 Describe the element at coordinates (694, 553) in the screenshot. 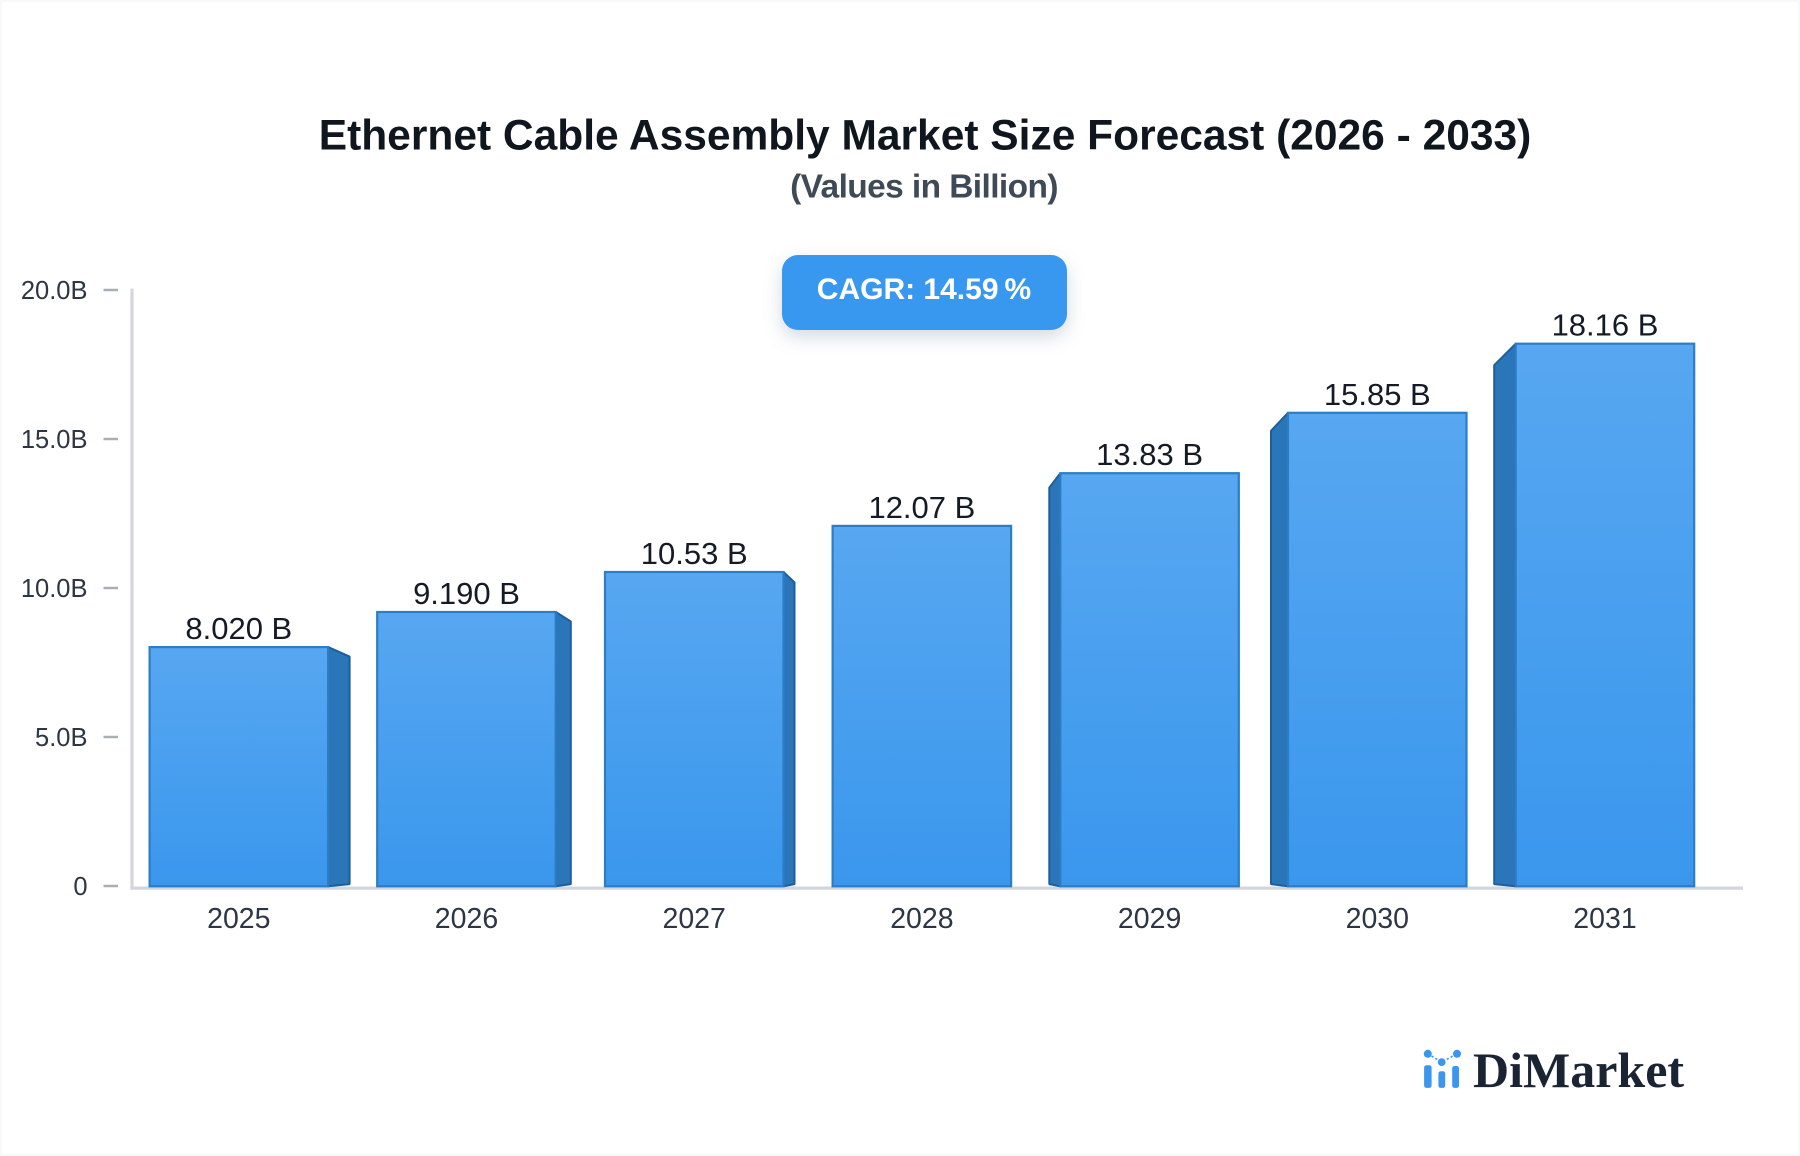

I see `svg-text: 10.53 B` at that location.